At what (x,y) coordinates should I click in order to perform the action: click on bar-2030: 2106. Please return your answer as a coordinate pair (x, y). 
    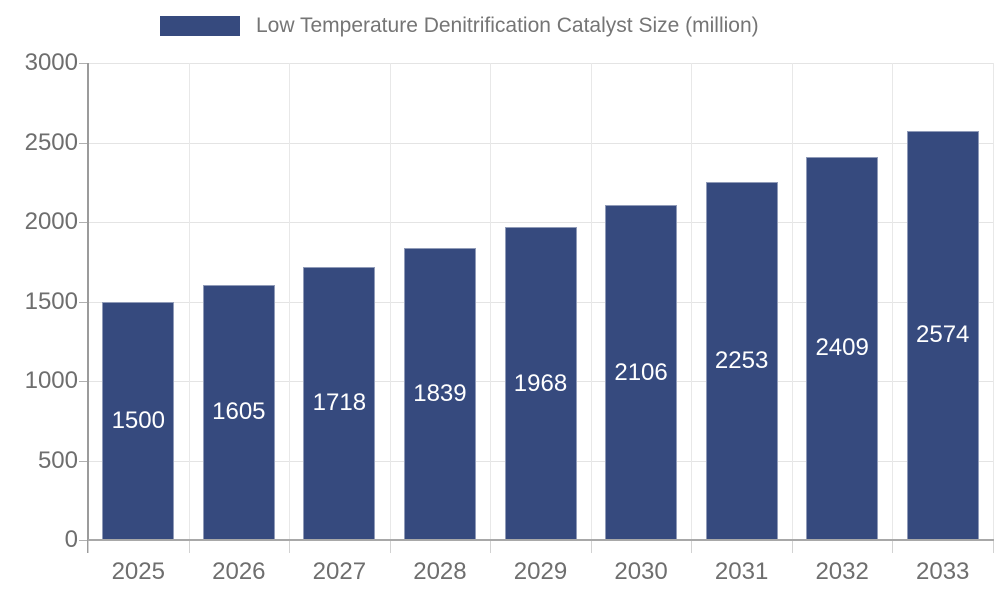
    Looking at the image, I should click on (641, 372).